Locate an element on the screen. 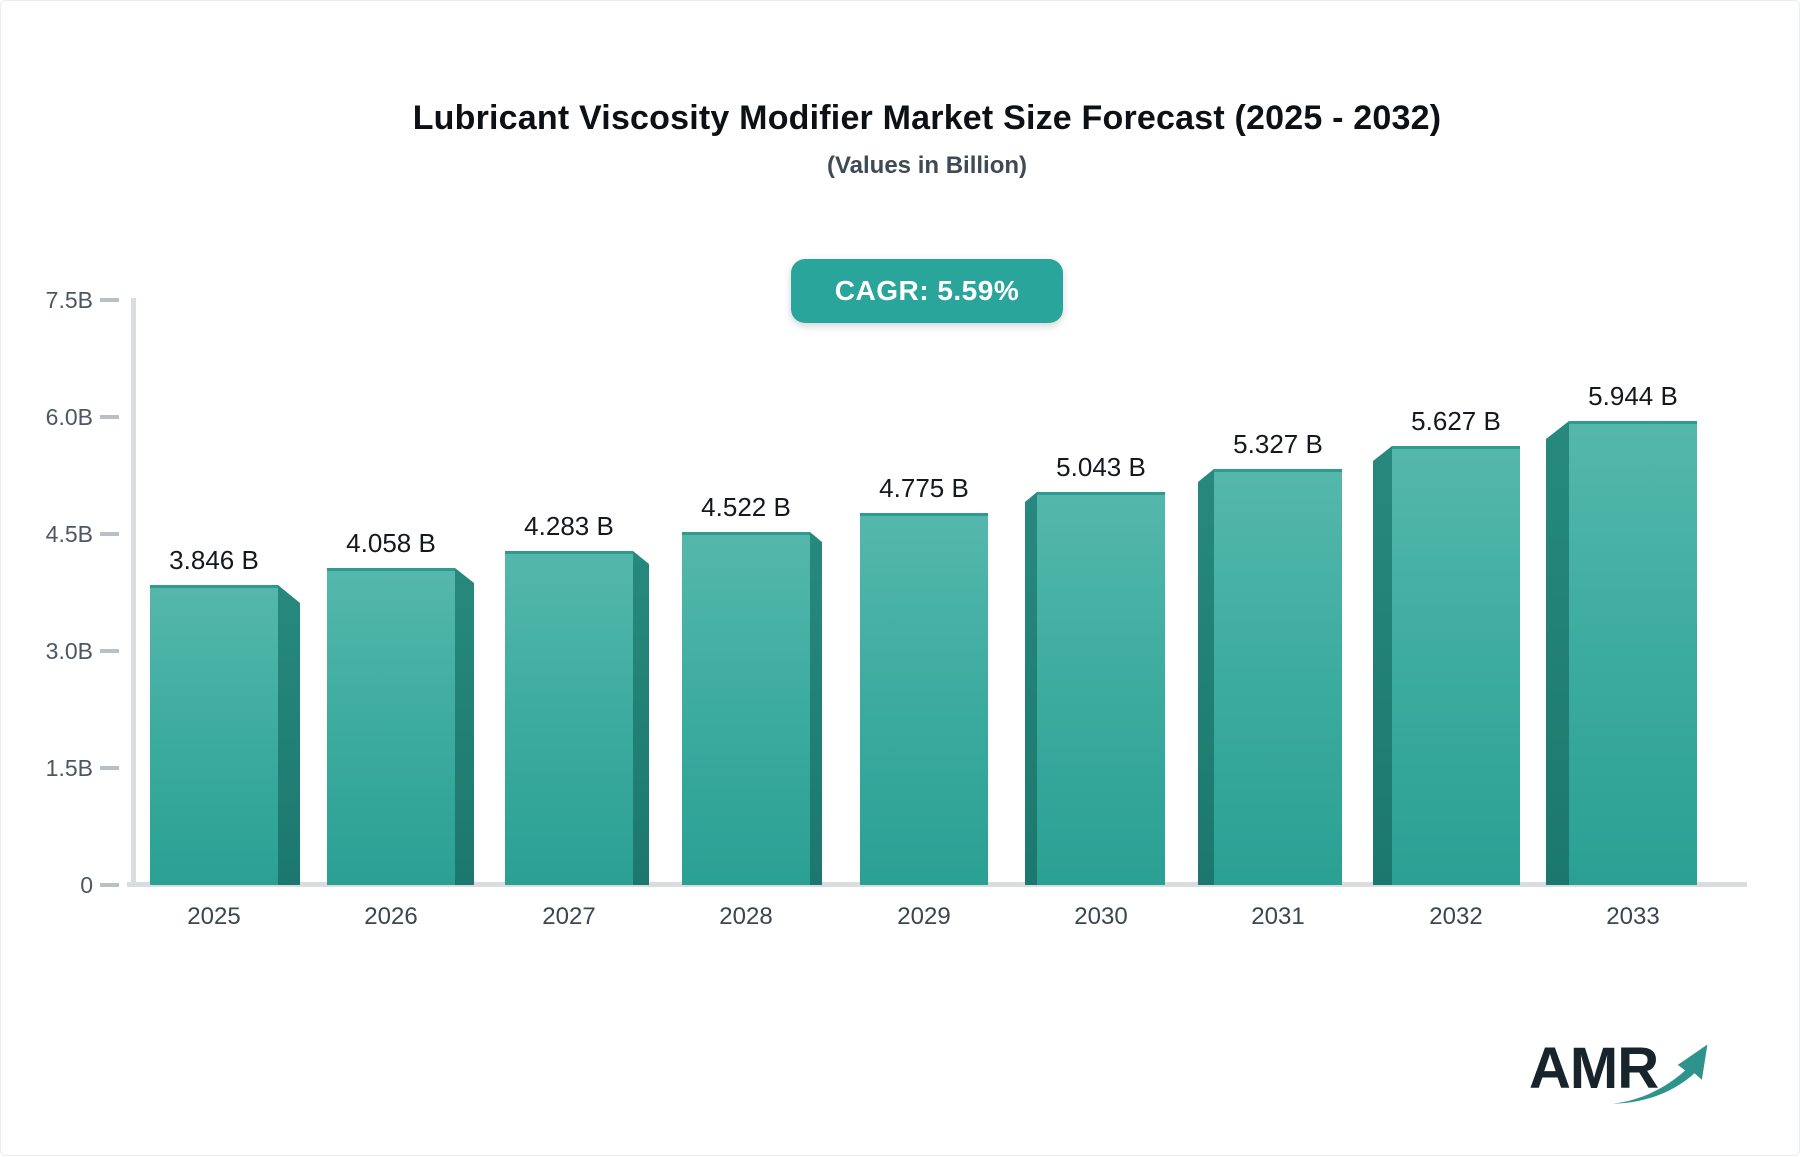 Image resolution: width=1800 pixels, height=1157 pixels. cagr-badge: CAGR: 5.59% is located at coordinates (927, 291).